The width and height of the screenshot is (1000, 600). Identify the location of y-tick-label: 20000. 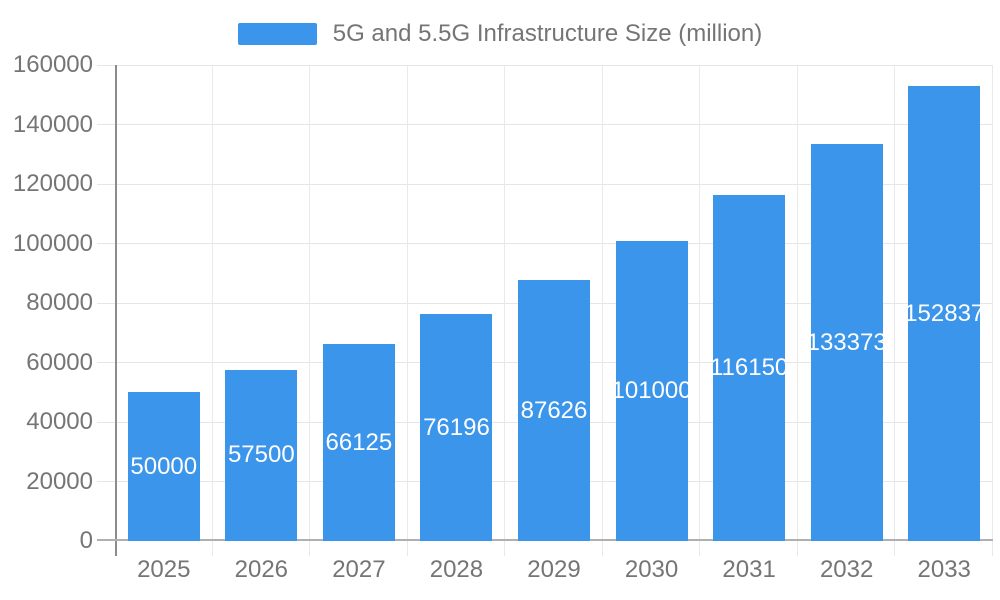
(59, 481).